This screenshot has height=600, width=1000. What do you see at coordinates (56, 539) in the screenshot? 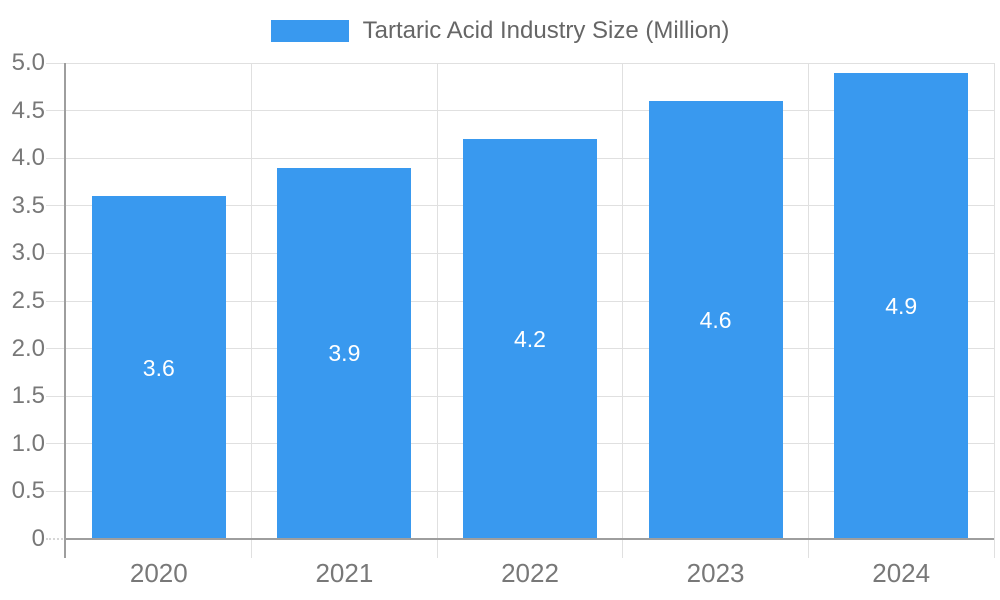
I see `zero-gridline-tick` at bounding box center [56, 539].